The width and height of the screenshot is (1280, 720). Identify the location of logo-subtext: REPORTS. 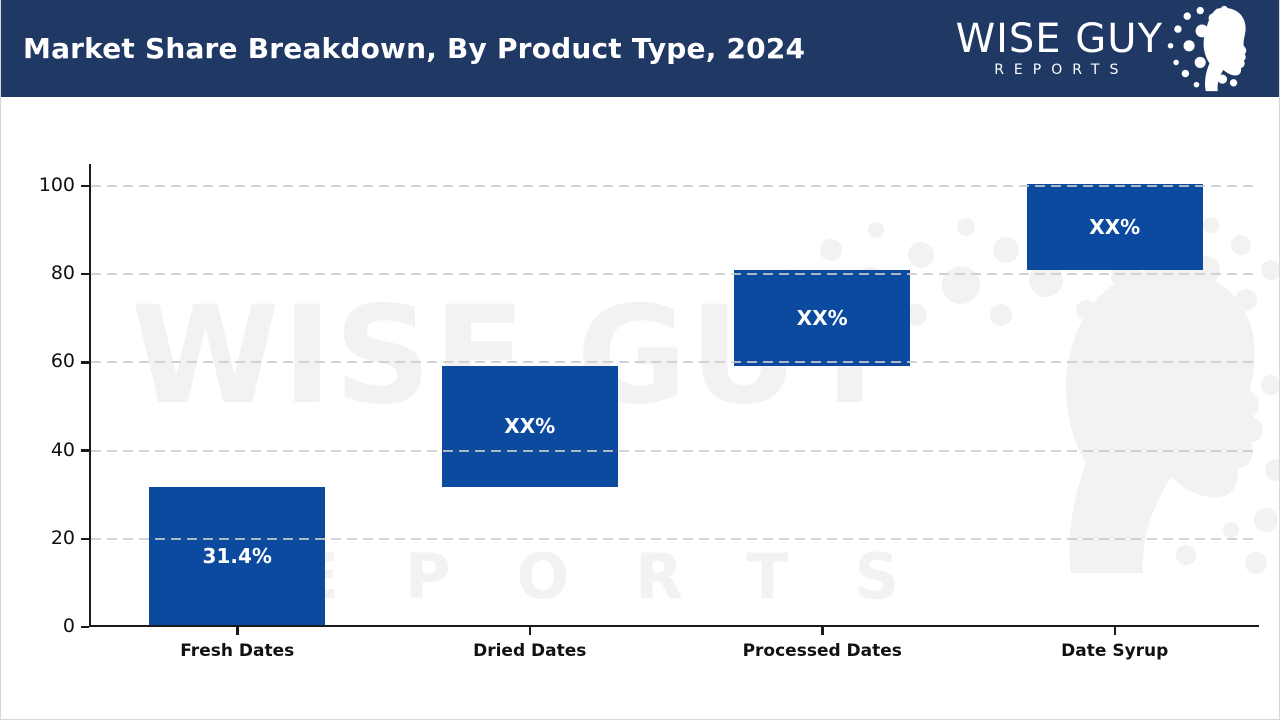
(1061, 70).